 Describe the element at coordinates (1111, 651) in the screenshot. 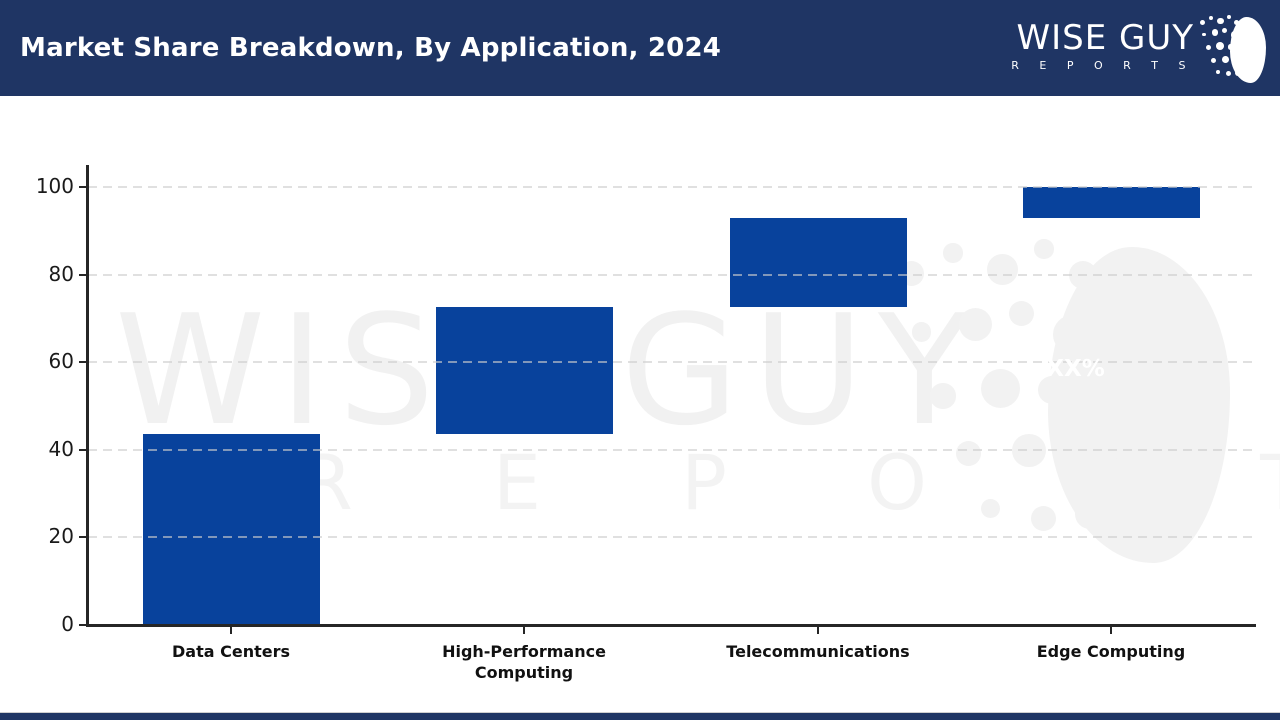

I see `x-category-label: Edge Computing` at that location.